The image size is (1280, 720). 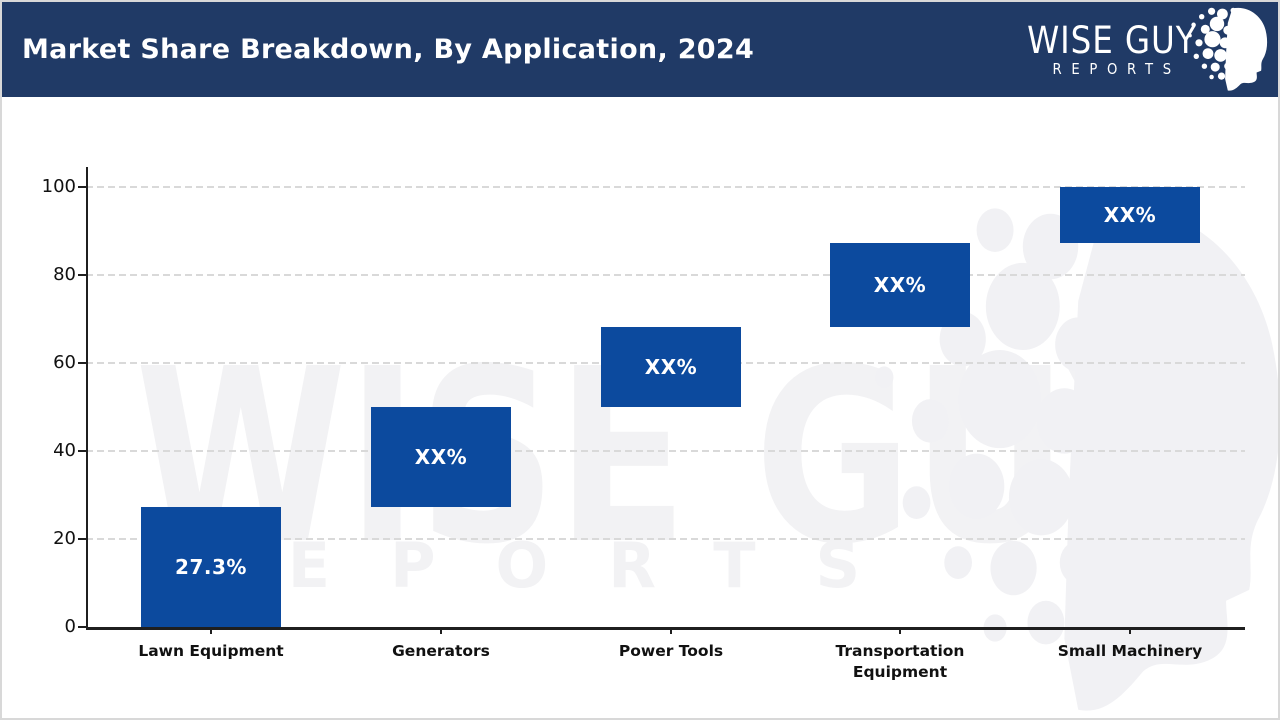 I want to click on y-tick-label: 40, so click(x=64, y=450).